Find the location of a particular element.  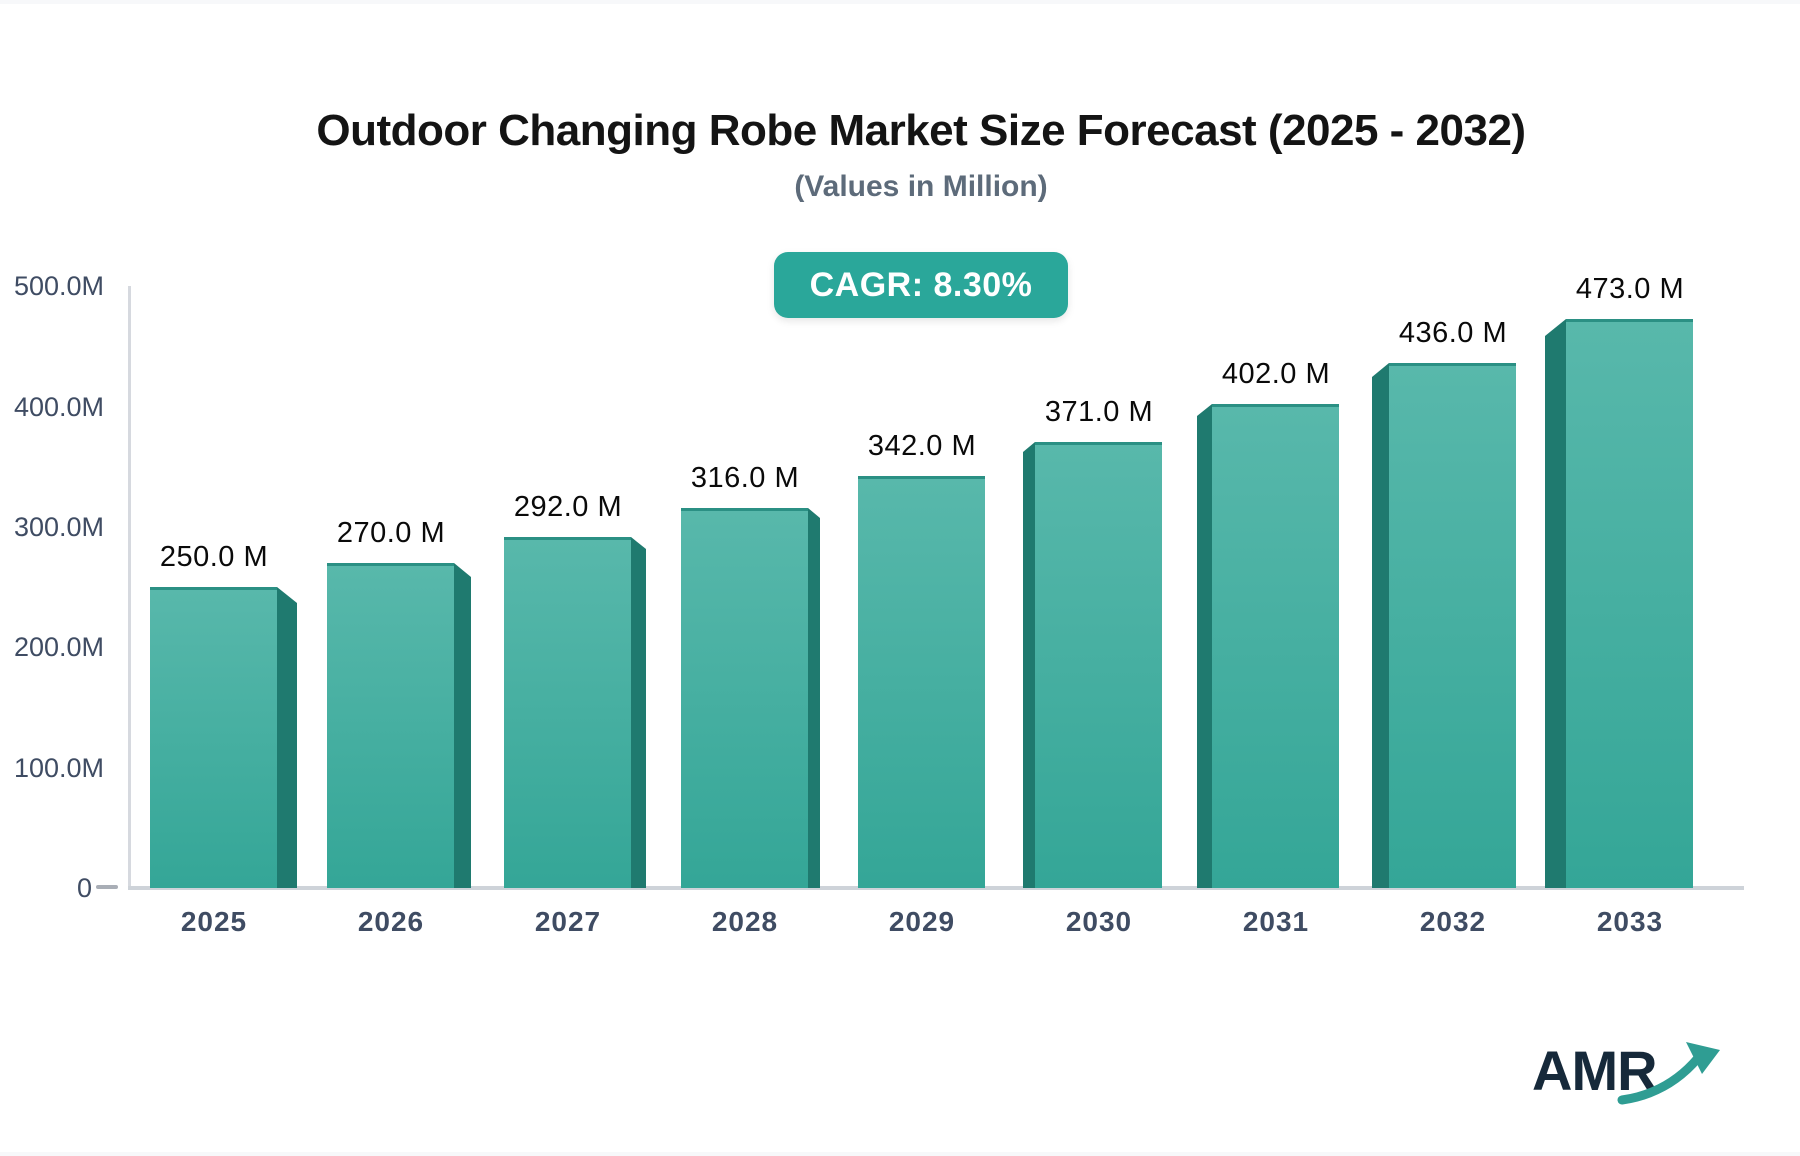

bar-2028 is located at coordinates (744, 698).